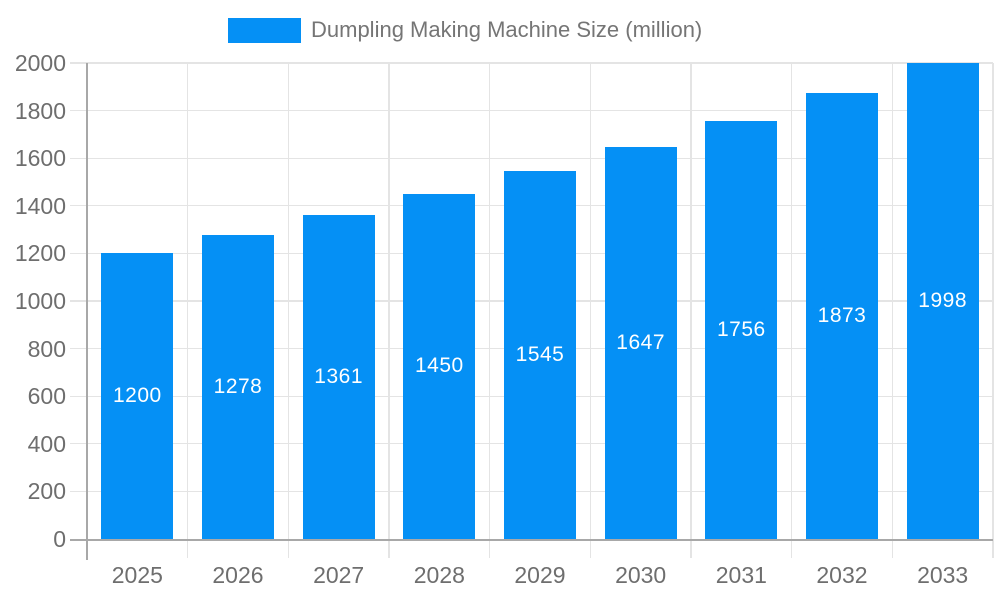 This screenshot has width=1000, height=600. I want to click on y-tick-label: 0, so click(59, 539).